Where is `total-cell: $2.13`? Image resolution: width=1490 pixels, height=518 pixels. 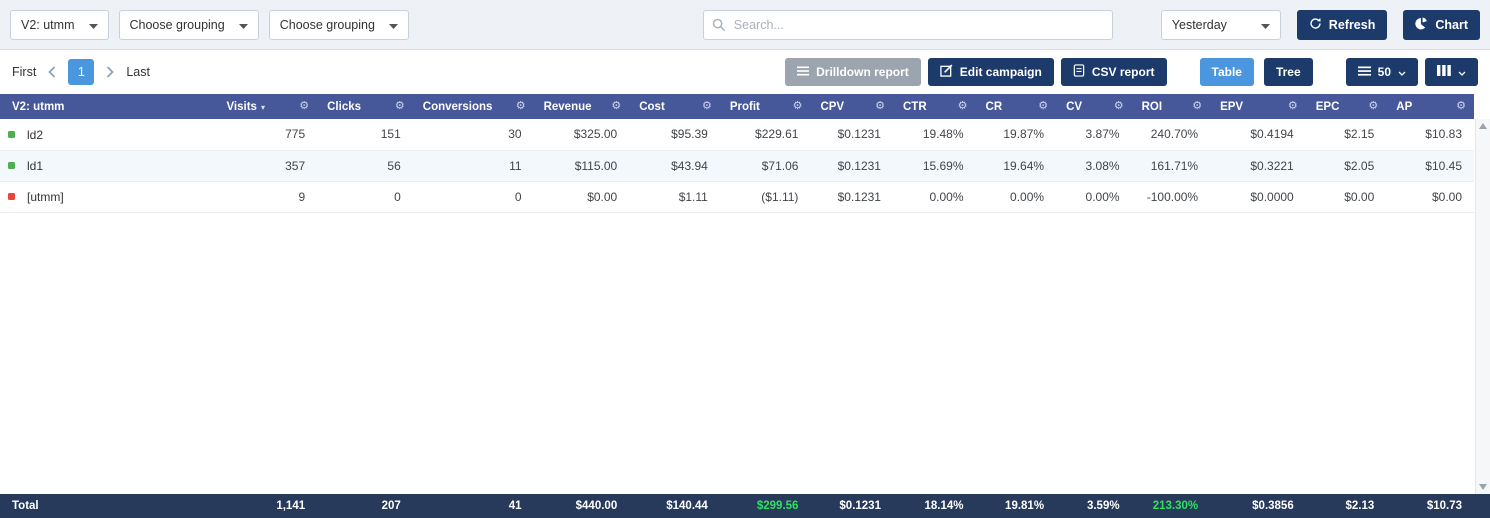 total-cell: $2.13 is located at coordinates (1346, 506).